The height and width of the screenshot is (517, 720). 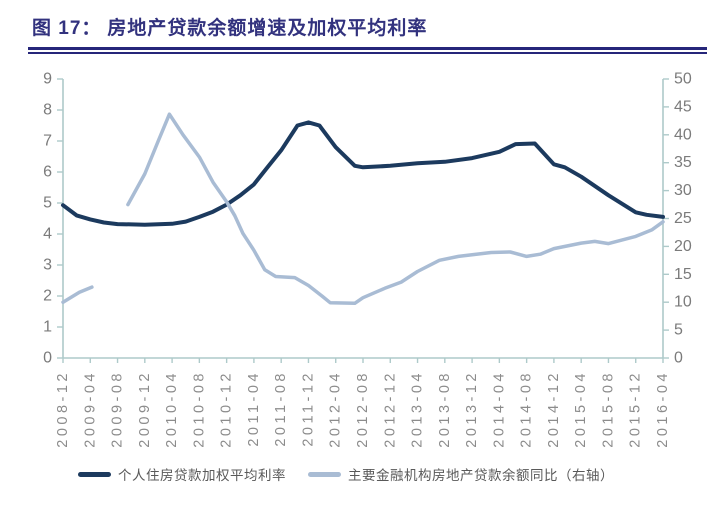 I want to click on x-tick-label: 2016-04, so click(x=663, y=409).